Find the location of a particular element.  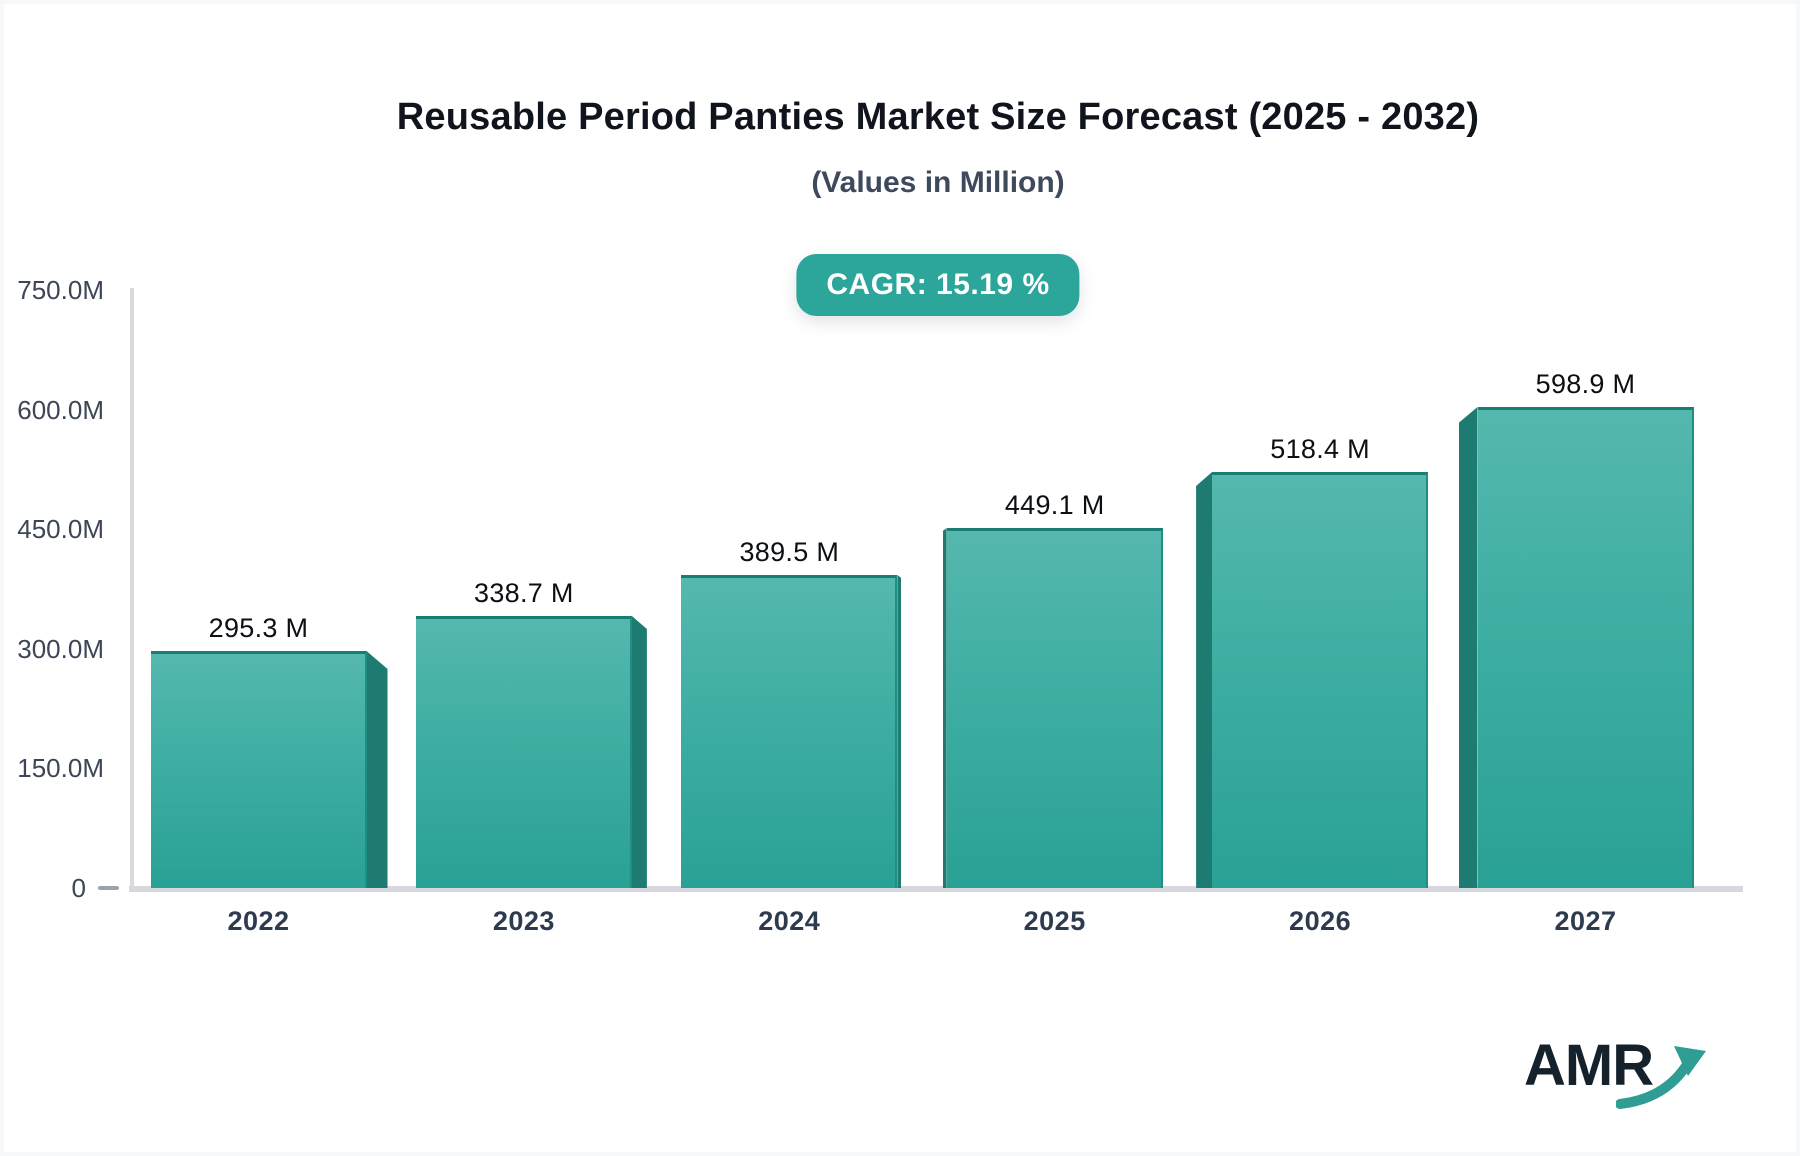

bar-side-2022 is located at coordinates (377, 769).